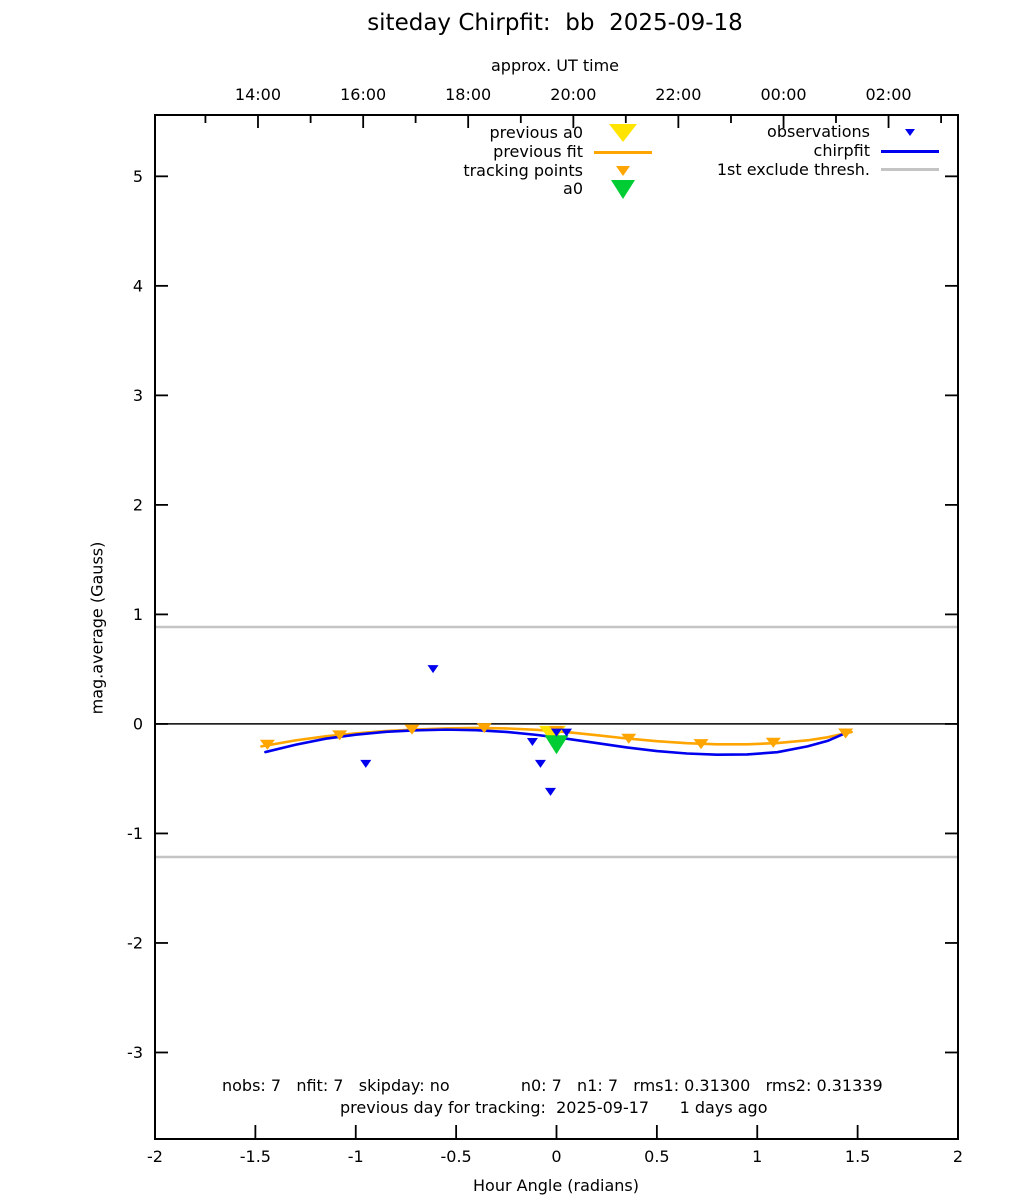 This screenshot has height=1200, width=1024. I want to click on legend-label: 1st exclude thresh., so click(793, 169).